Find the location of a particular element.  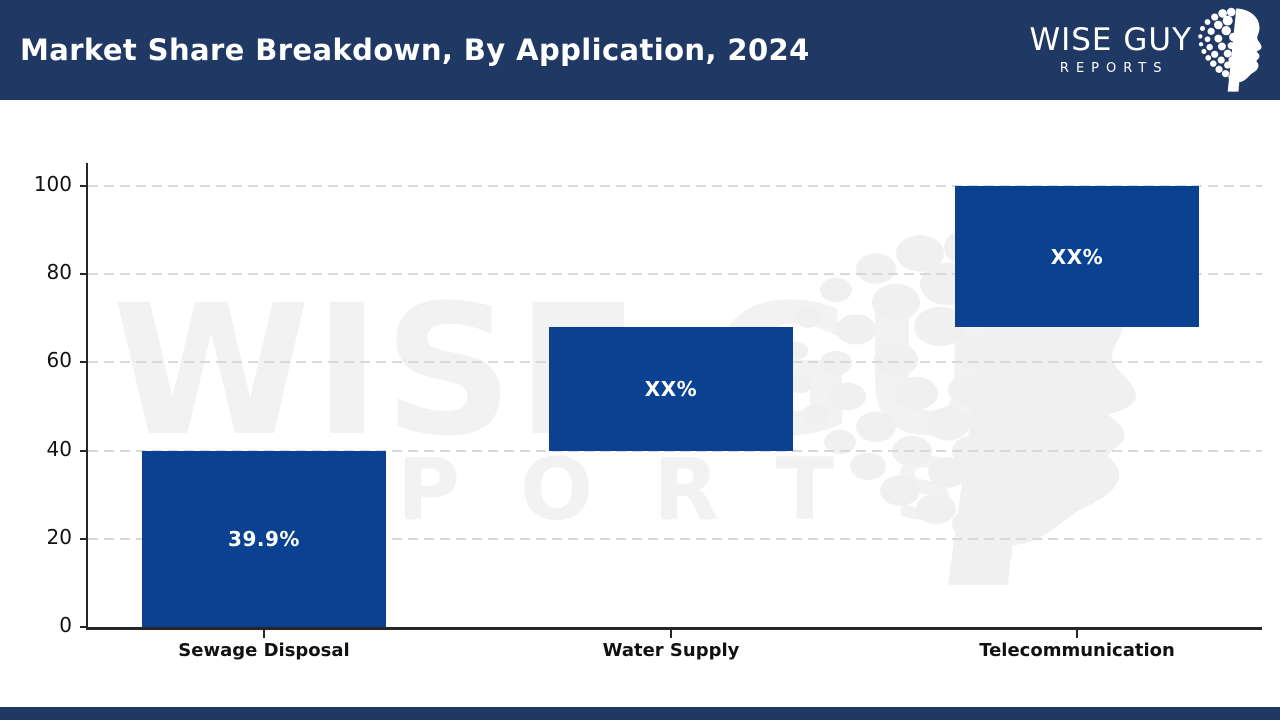

bar: 39.9% is located at coordinates (264, 539).